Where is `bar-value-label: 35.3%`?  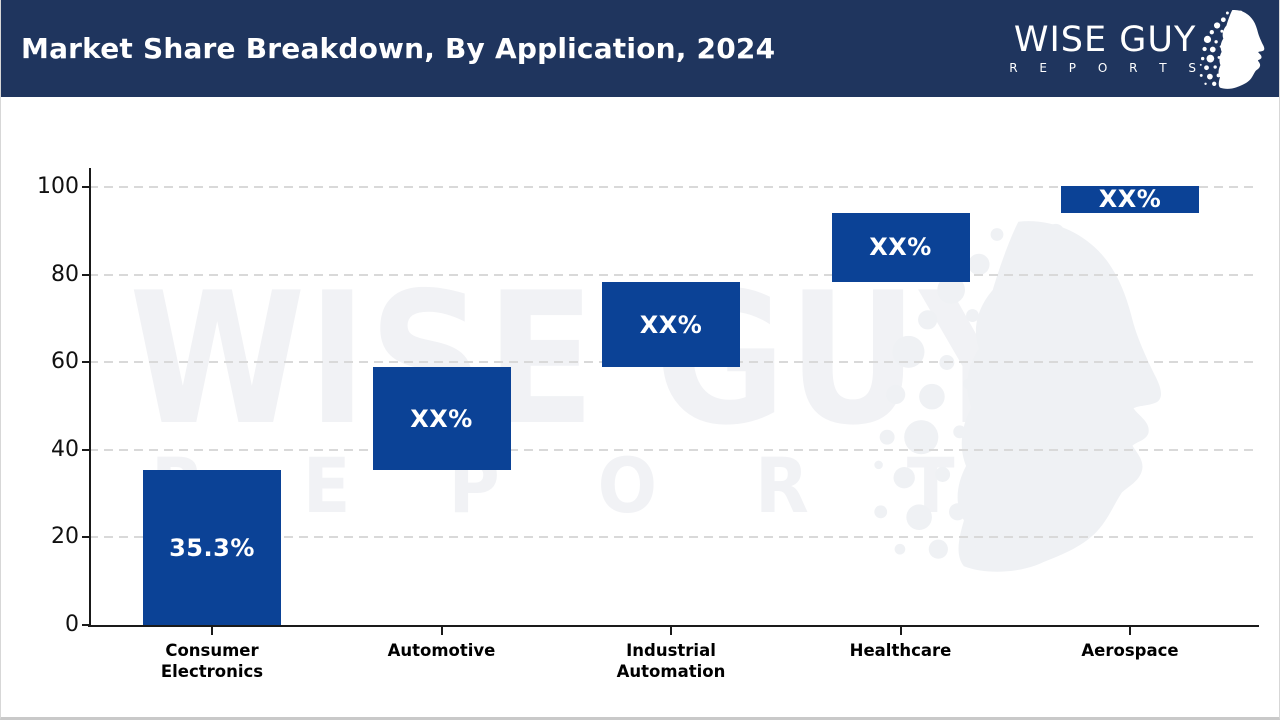
bar-value-label: 35.3% is located at coordinates (212, 547).